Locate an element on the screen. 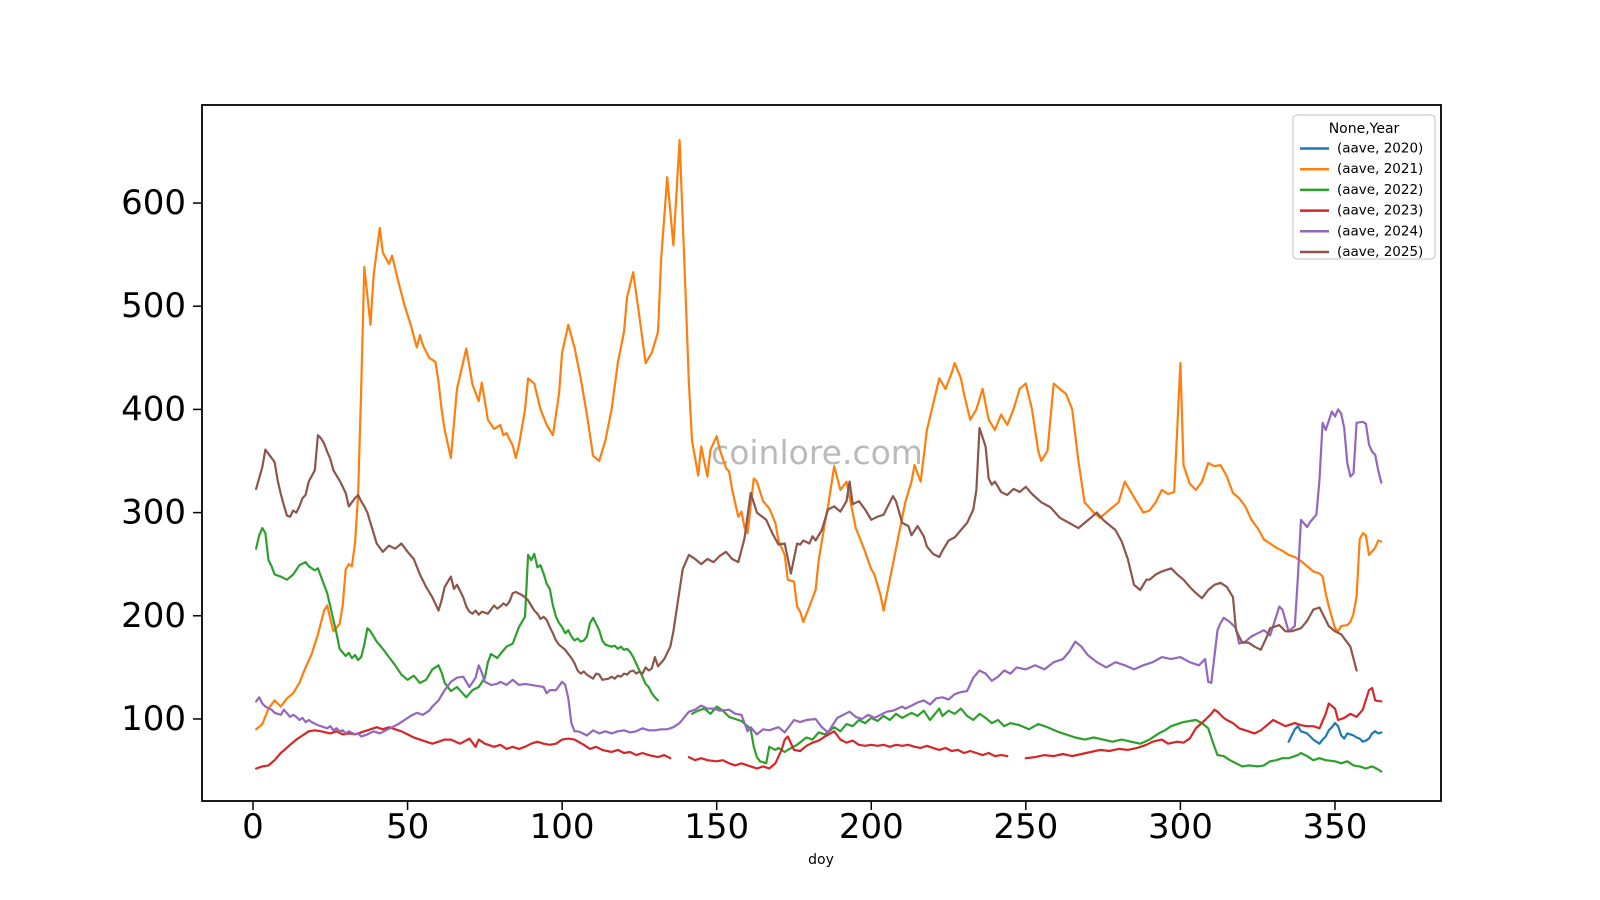  x-tick-label: 350 is located at coordinates (1335, 827).